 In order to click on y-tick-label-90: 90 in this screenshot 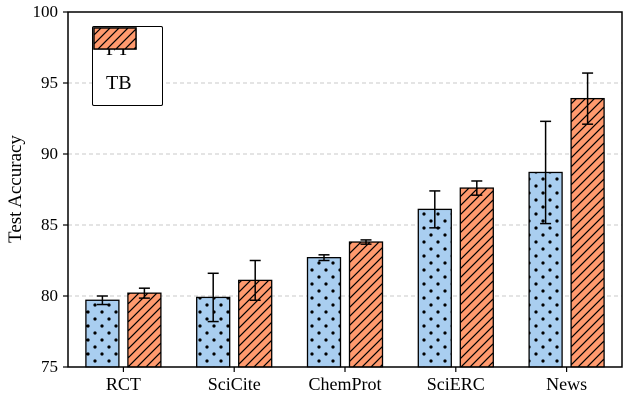, I will do `click(49, 153)`.